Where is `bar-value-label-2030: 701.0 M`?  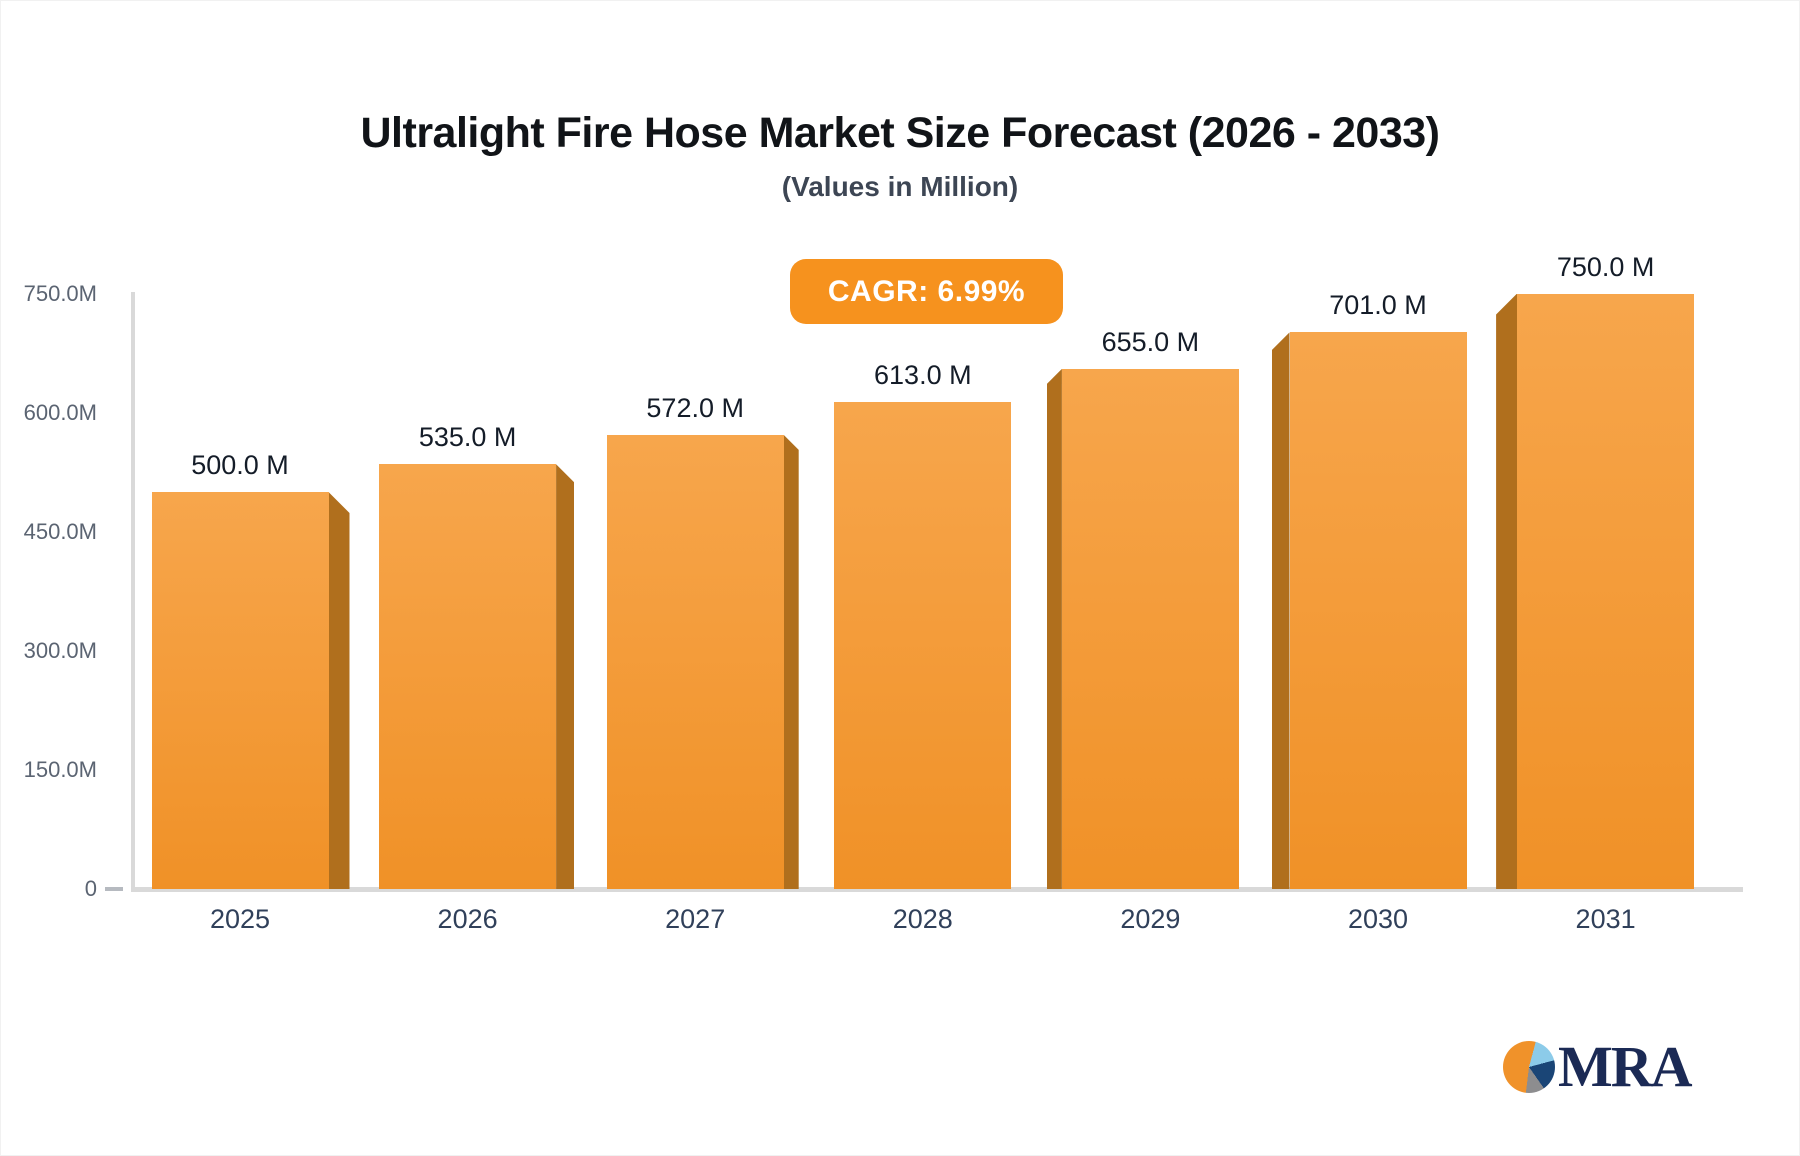 bar-value-label-2030: 701.0 M is located at coordinates (1378, 305).